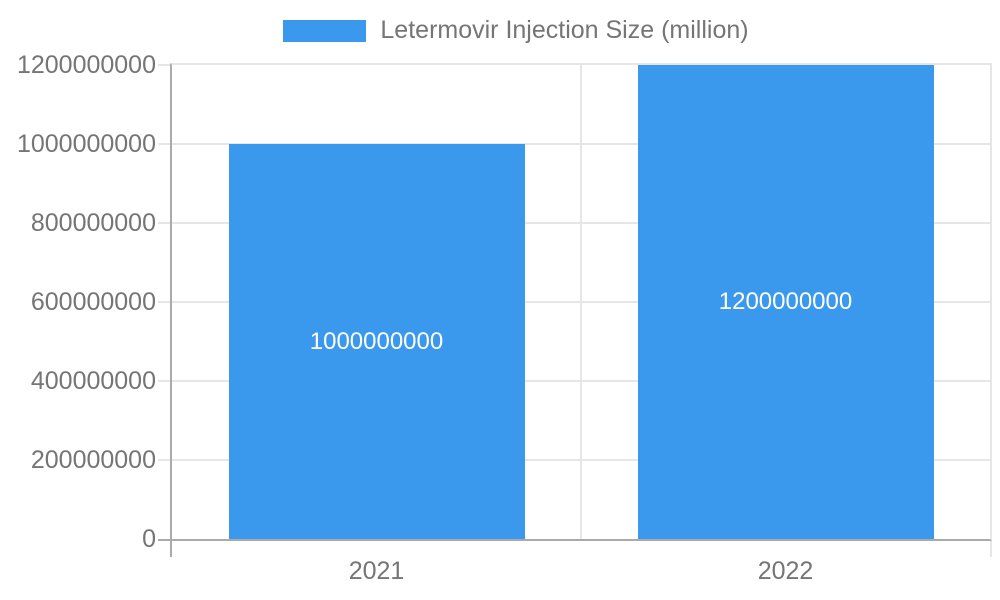  I want to click on chart-legend: Letermovir Injection Size (million), so click(508, 30).